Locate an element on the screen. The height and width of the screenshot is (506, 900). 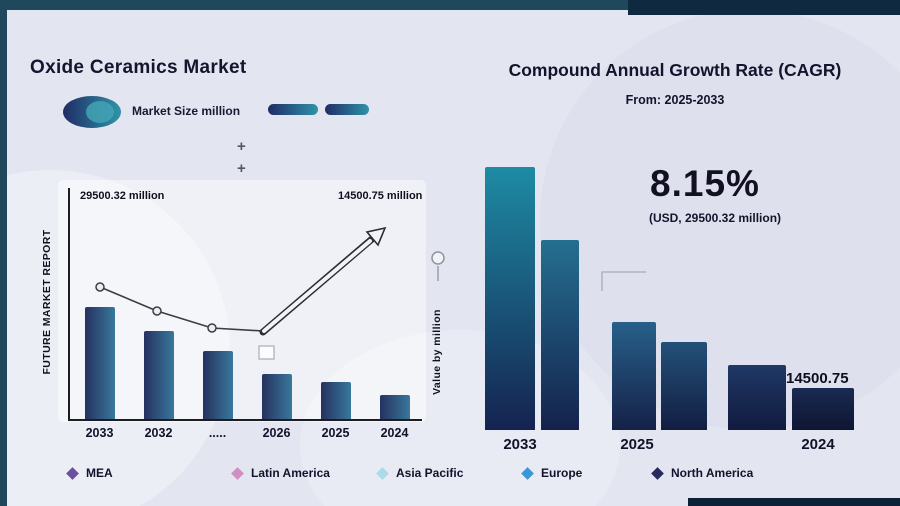
x-axis-label: 2032 is located at coordinates (158, 433).